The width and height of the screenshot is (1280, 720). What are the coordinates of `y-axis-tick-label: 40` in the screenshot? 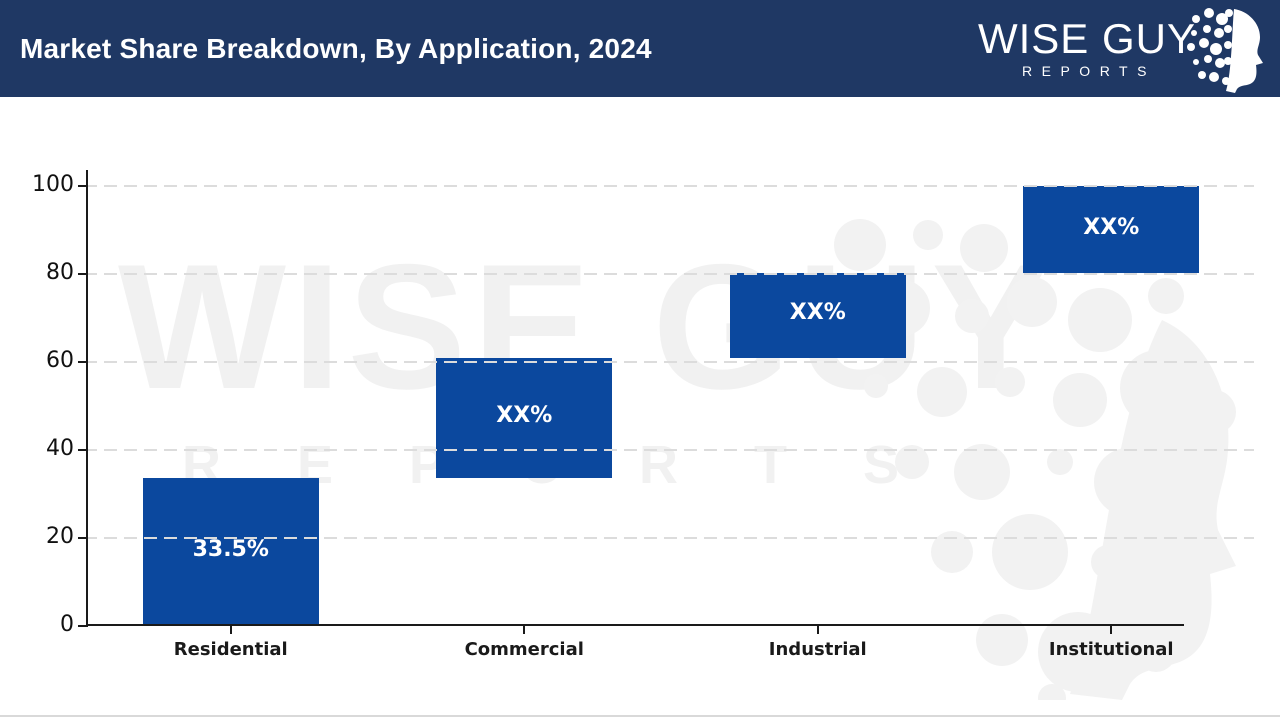 It's located at (60, 448).